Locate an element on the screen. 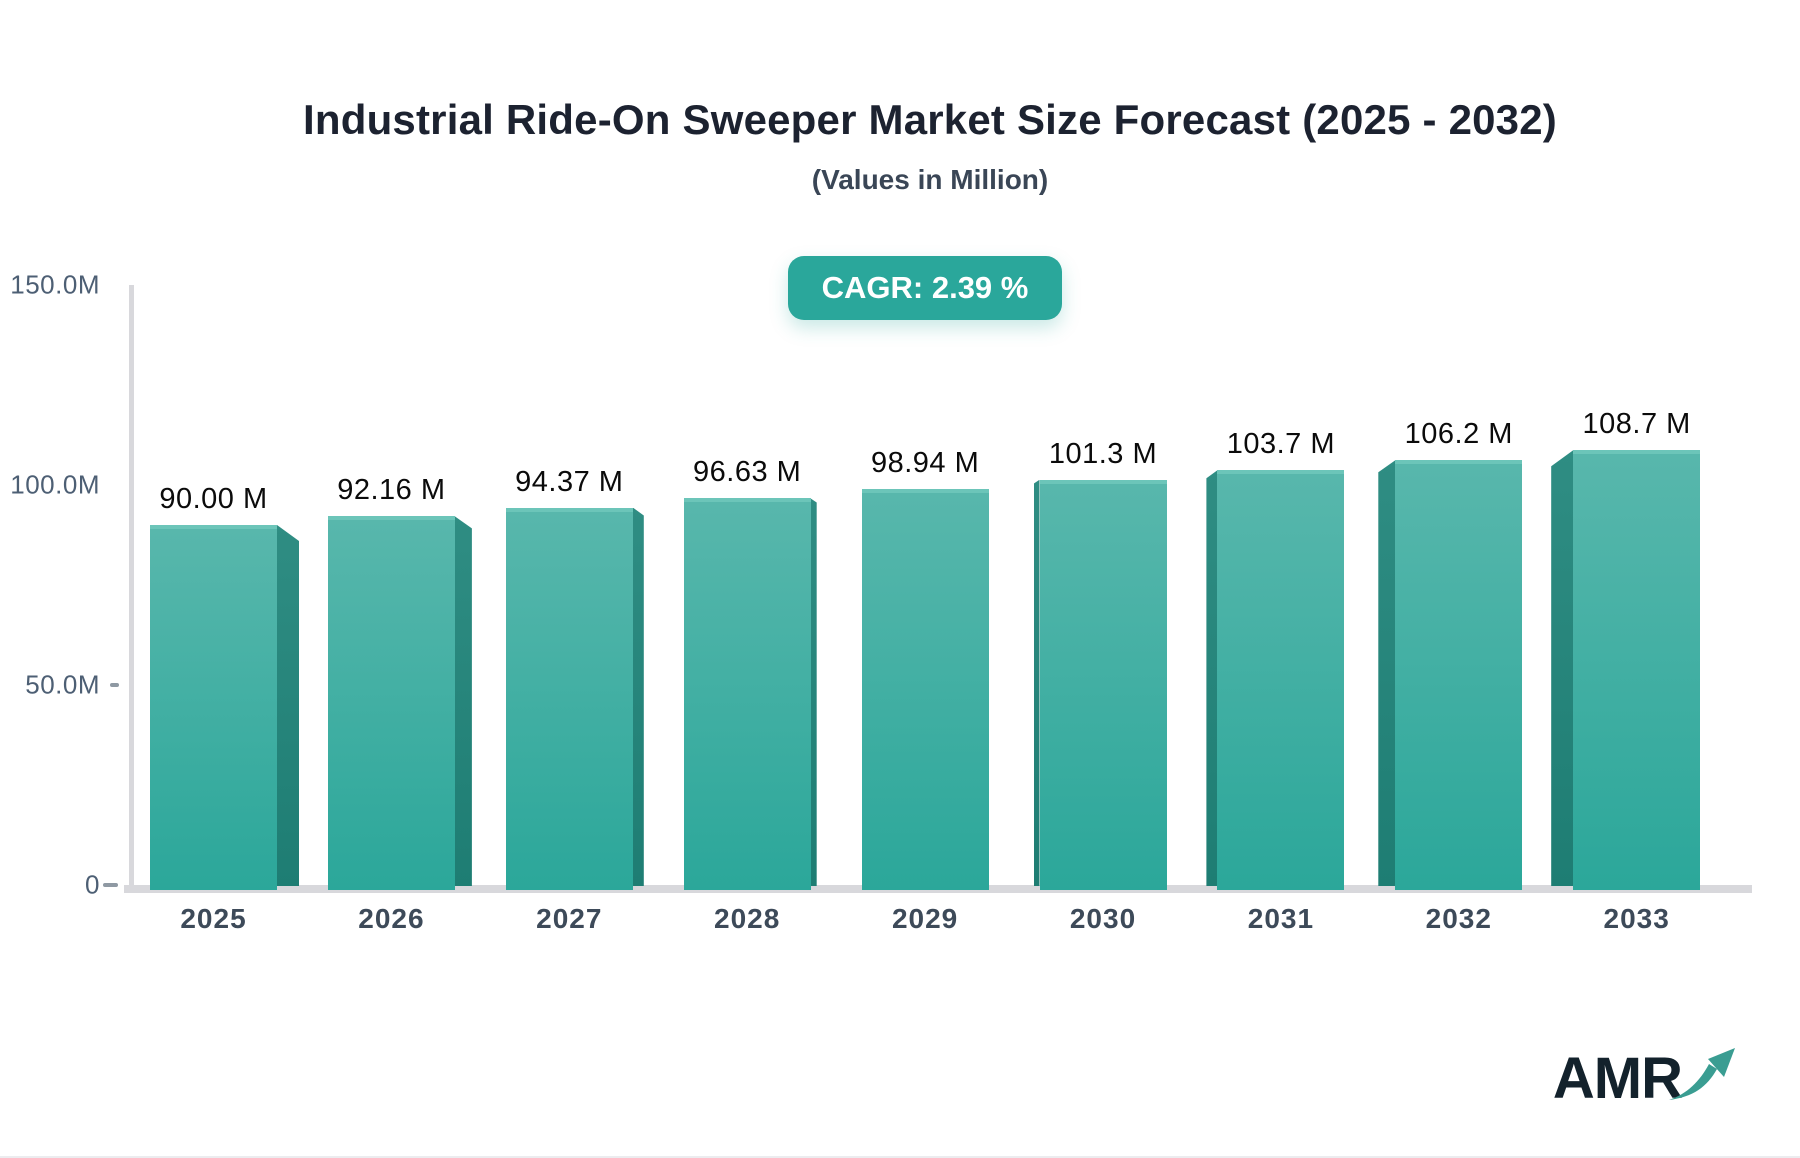  bar-2029 is located at coordinates (925, 689).